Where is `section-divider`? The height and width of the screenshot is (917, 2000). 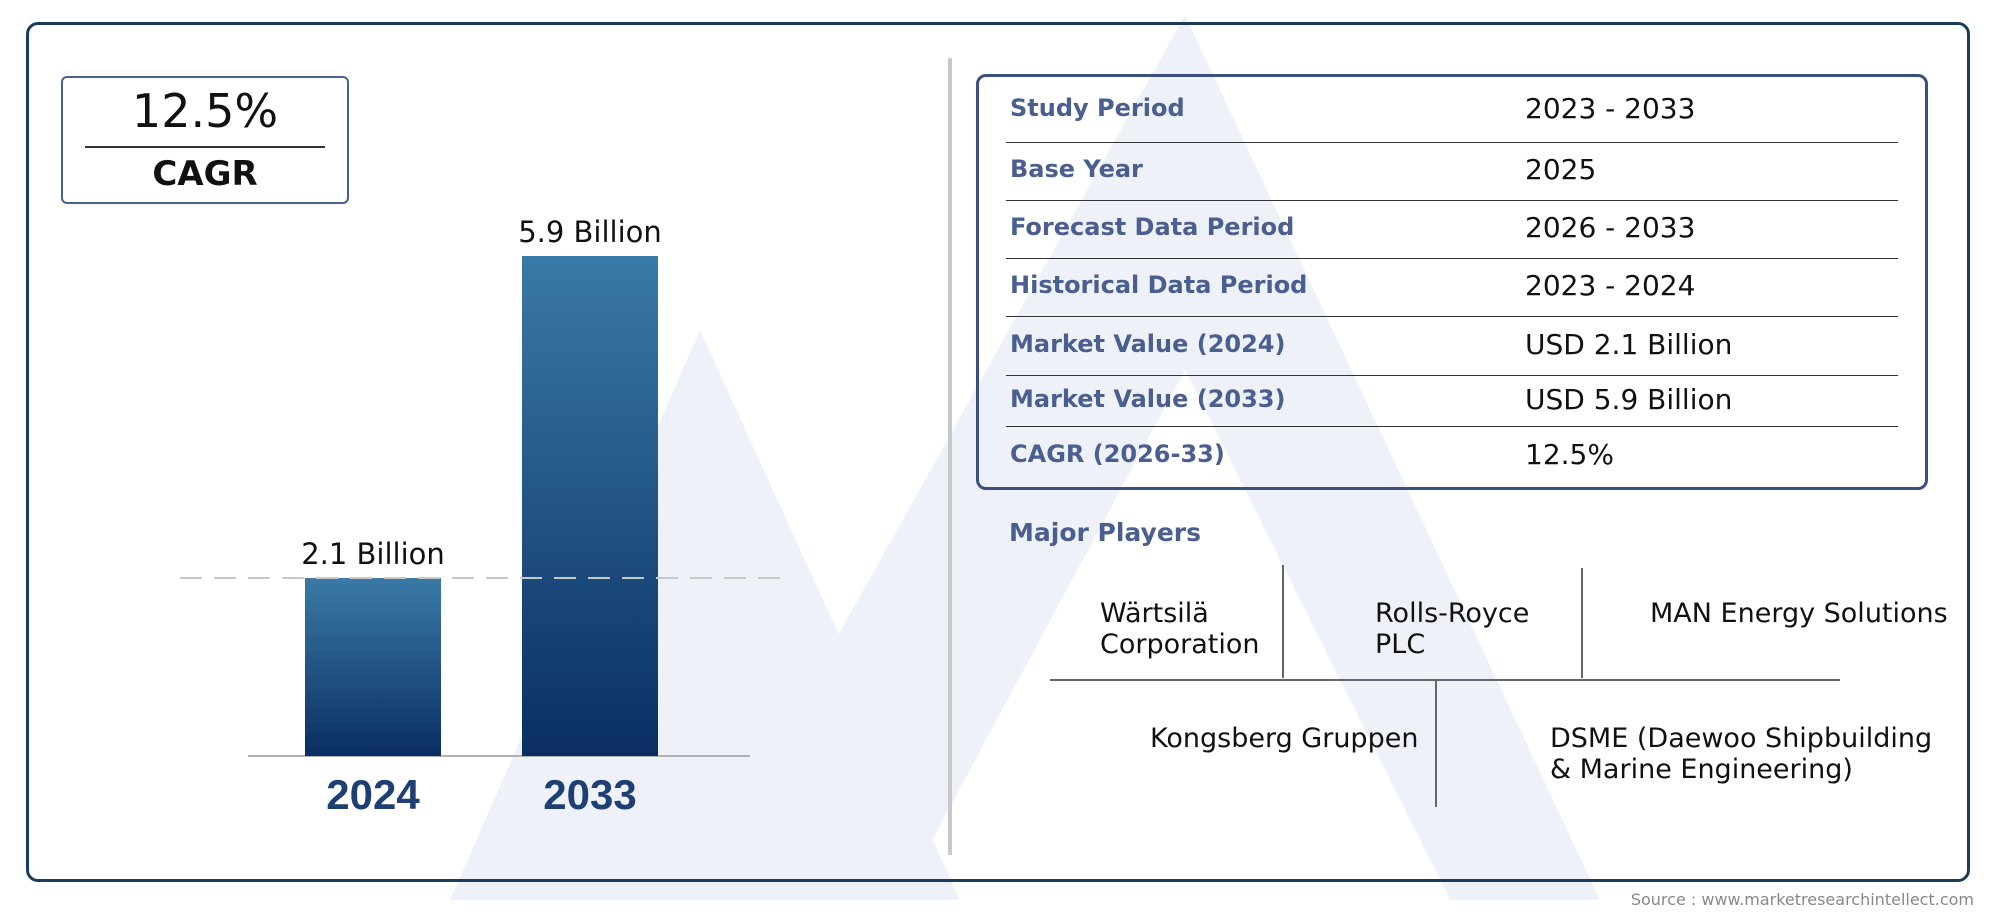
section-divider is located at coordinates (950, 456).